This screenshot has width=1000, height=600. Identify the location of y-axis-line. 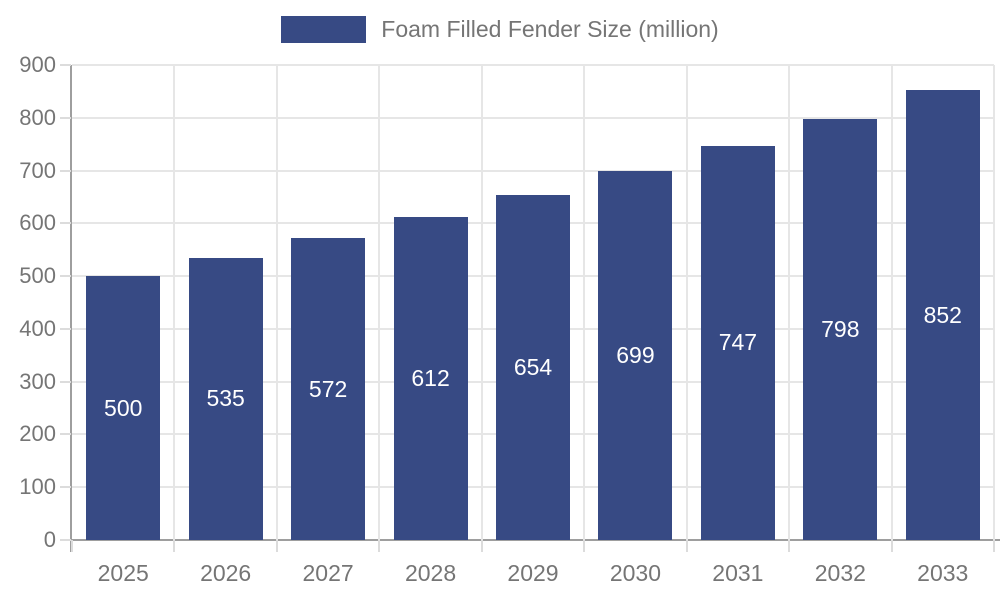
(71, 308).